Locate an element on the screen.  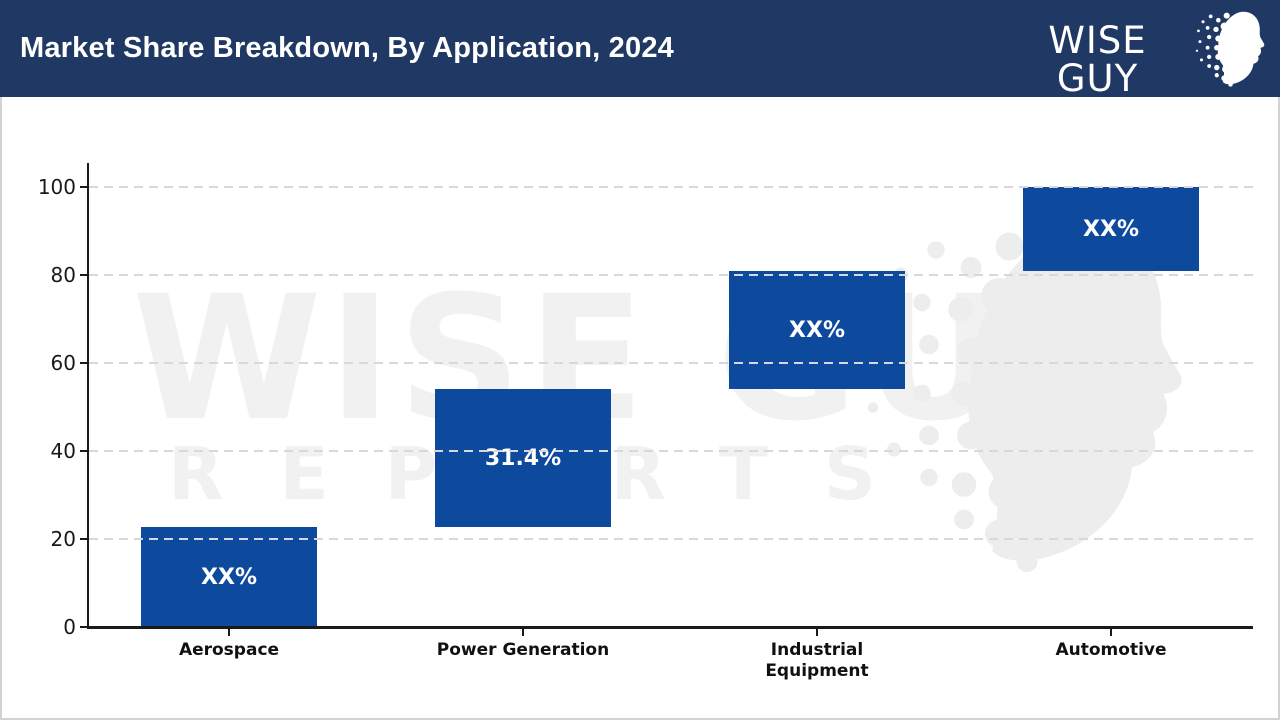
bar-aerospace: XX% is located at coordinates (229, 577).